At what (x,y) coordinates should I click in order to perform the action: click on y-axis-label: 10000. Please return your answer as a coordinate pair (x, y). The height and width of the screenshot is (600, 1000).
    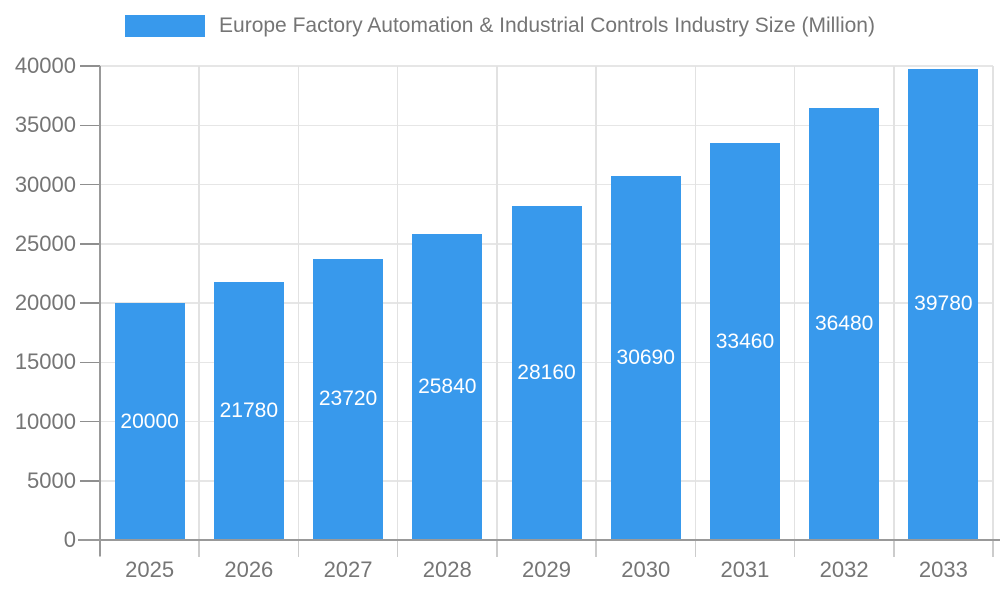
    Looking at the image, I should click on (45, 421).